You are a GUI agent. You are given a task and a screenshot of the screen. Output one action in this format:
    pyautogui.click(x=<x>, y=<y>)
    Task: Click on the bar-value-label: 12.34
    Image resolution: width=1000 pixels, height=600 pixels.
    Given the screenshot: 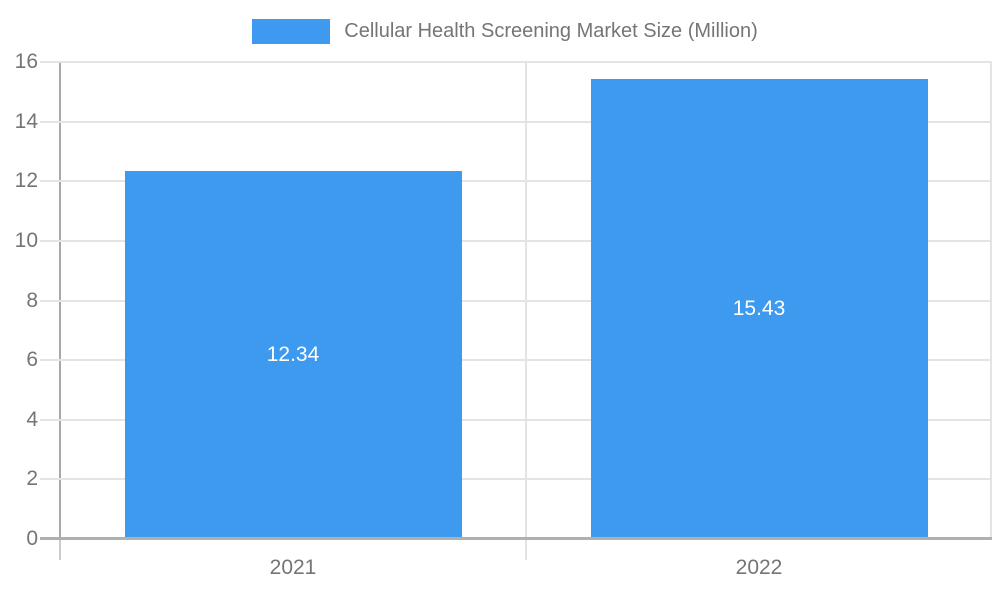 What is the action you would take?
    pyautogui.click(x=293, y=355)
    